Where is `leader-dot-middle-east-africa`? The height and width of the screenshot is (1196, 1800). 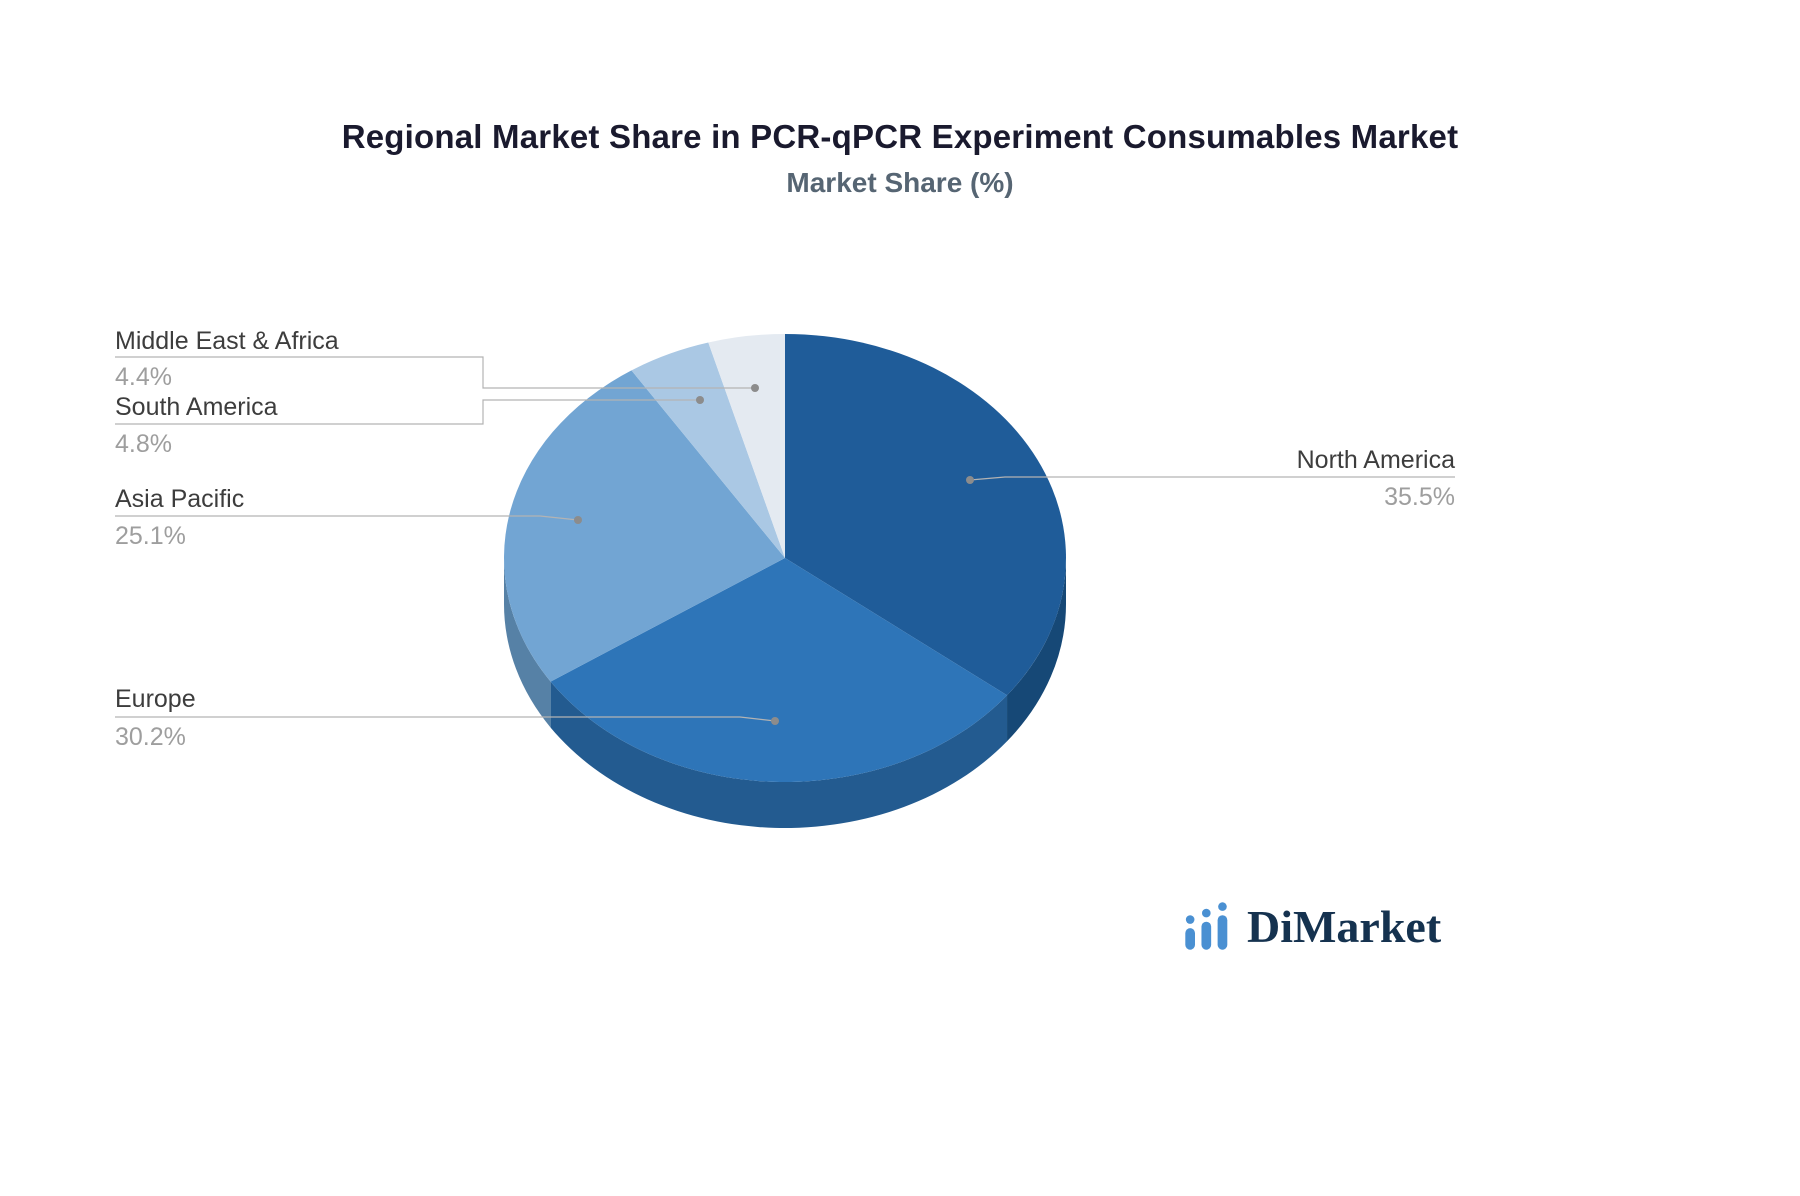
leader-dot-middle-east-africa is located at coordinates (755, 388).